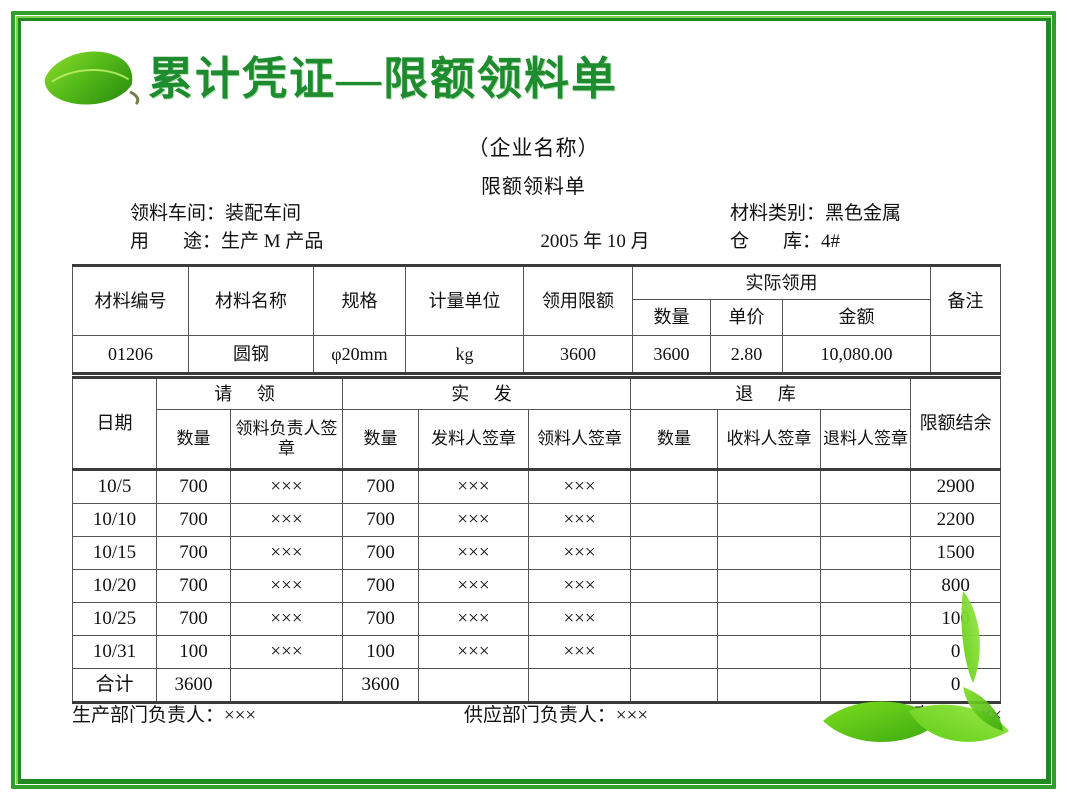  What do you see at coordinates (464, 355) in the screenshot?
I see `td-unit: kg` at bounding box center [464, 355].